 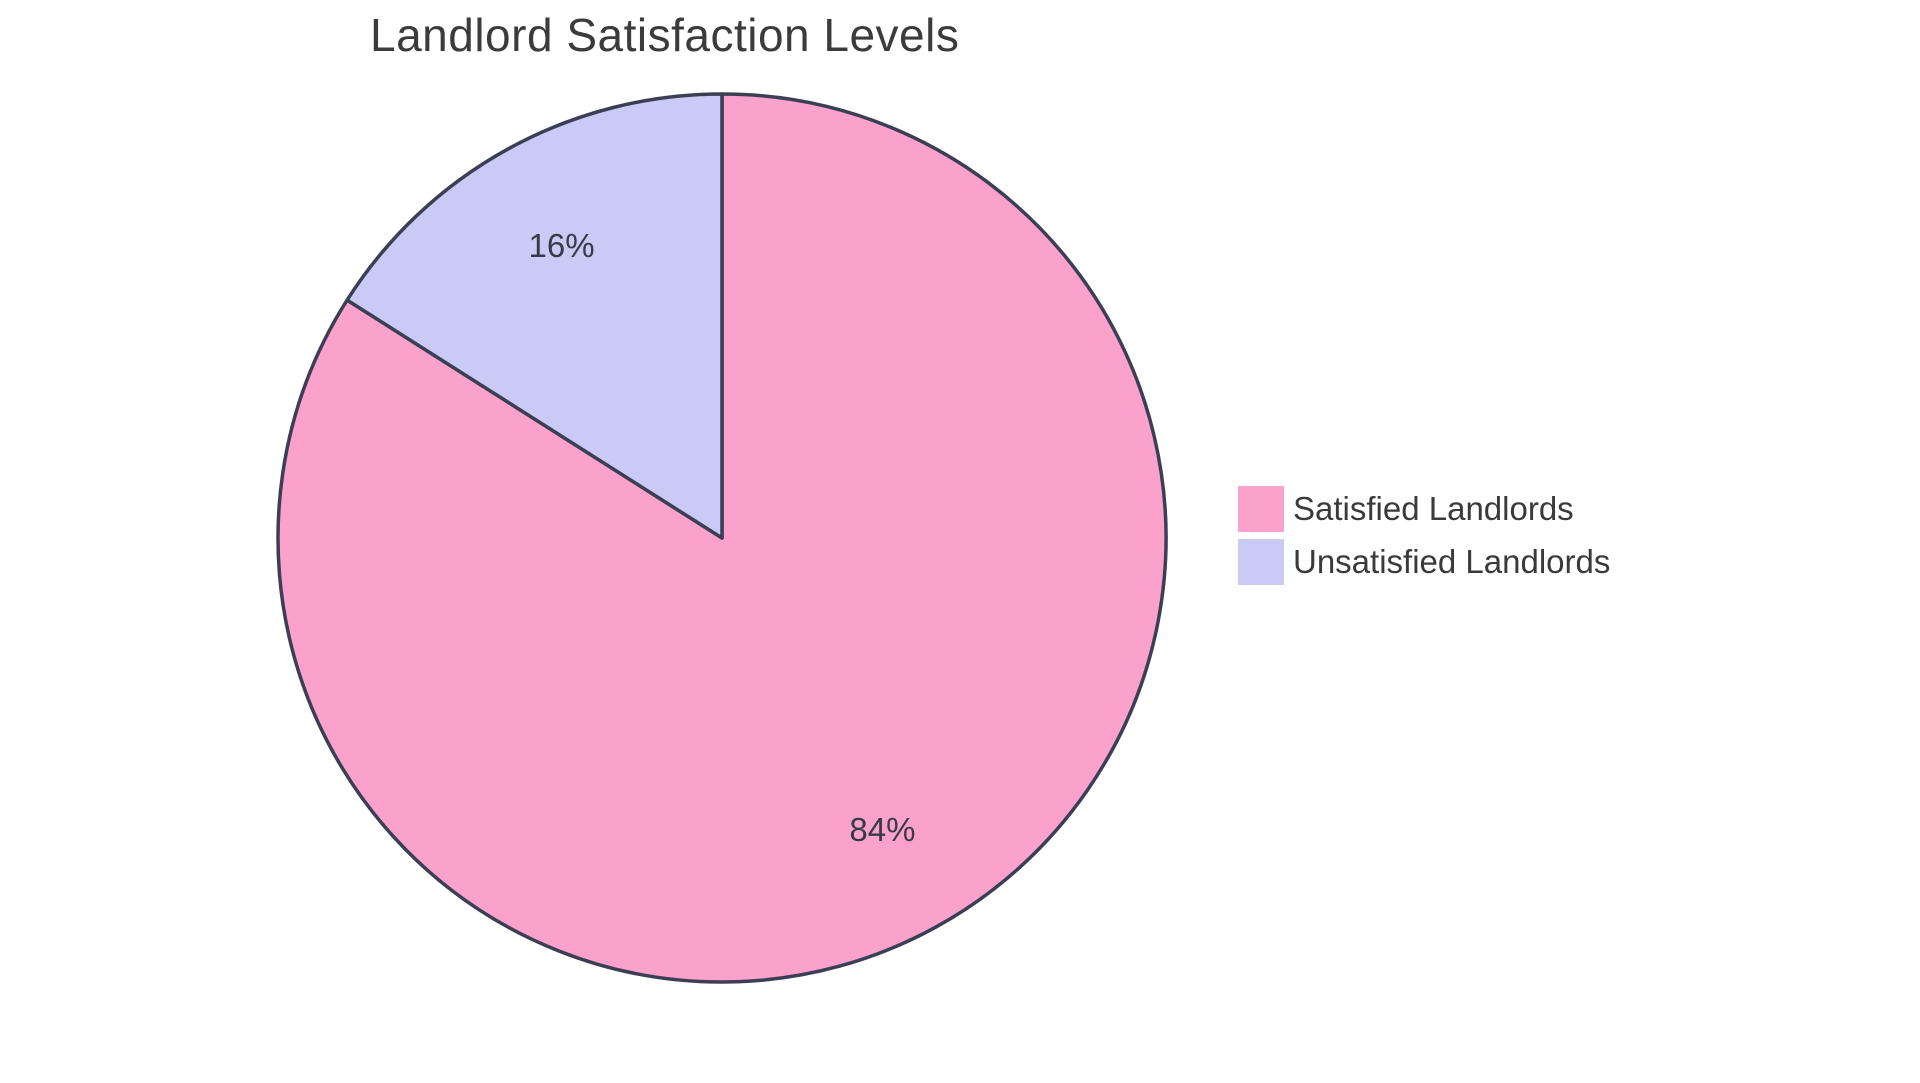 What do you see at coordinates (1452, 561) in the screenshot?
I see `legend-label-unsatisfied: Unsatisfied Landlords` at bounding box center [1452, 561].